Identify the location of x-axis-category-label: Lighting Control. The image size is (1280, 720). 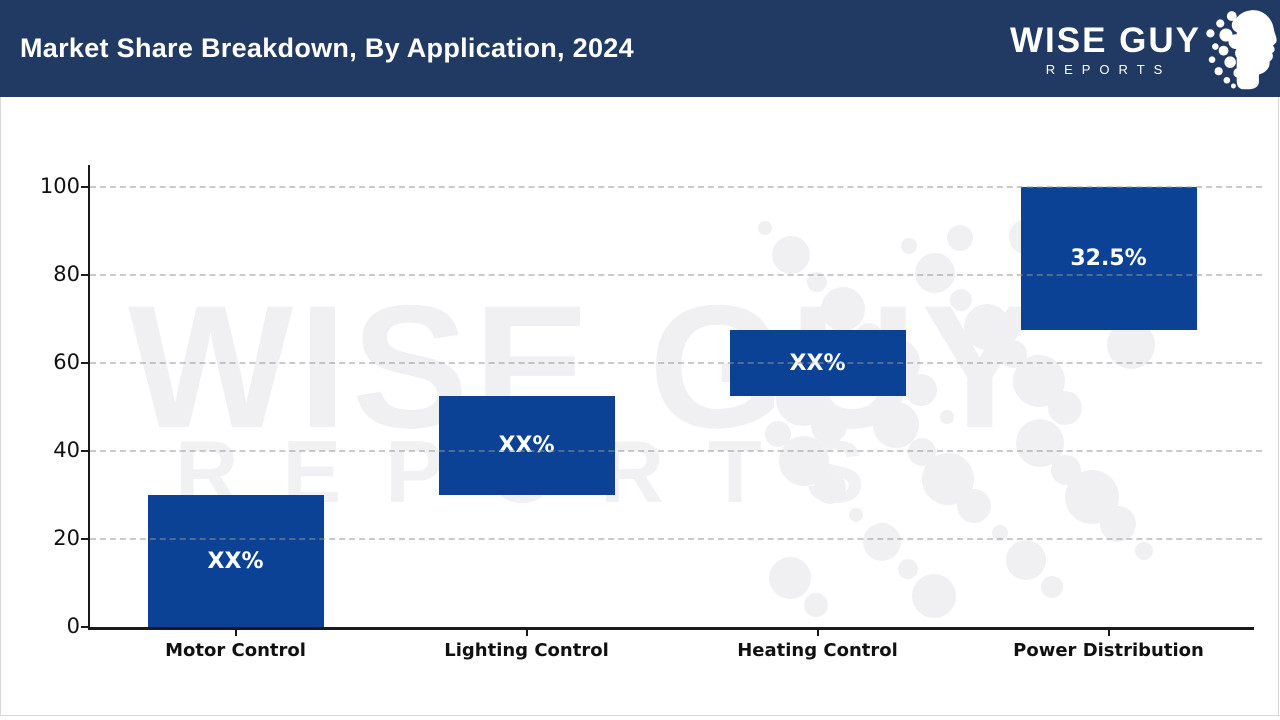
(526, 650).